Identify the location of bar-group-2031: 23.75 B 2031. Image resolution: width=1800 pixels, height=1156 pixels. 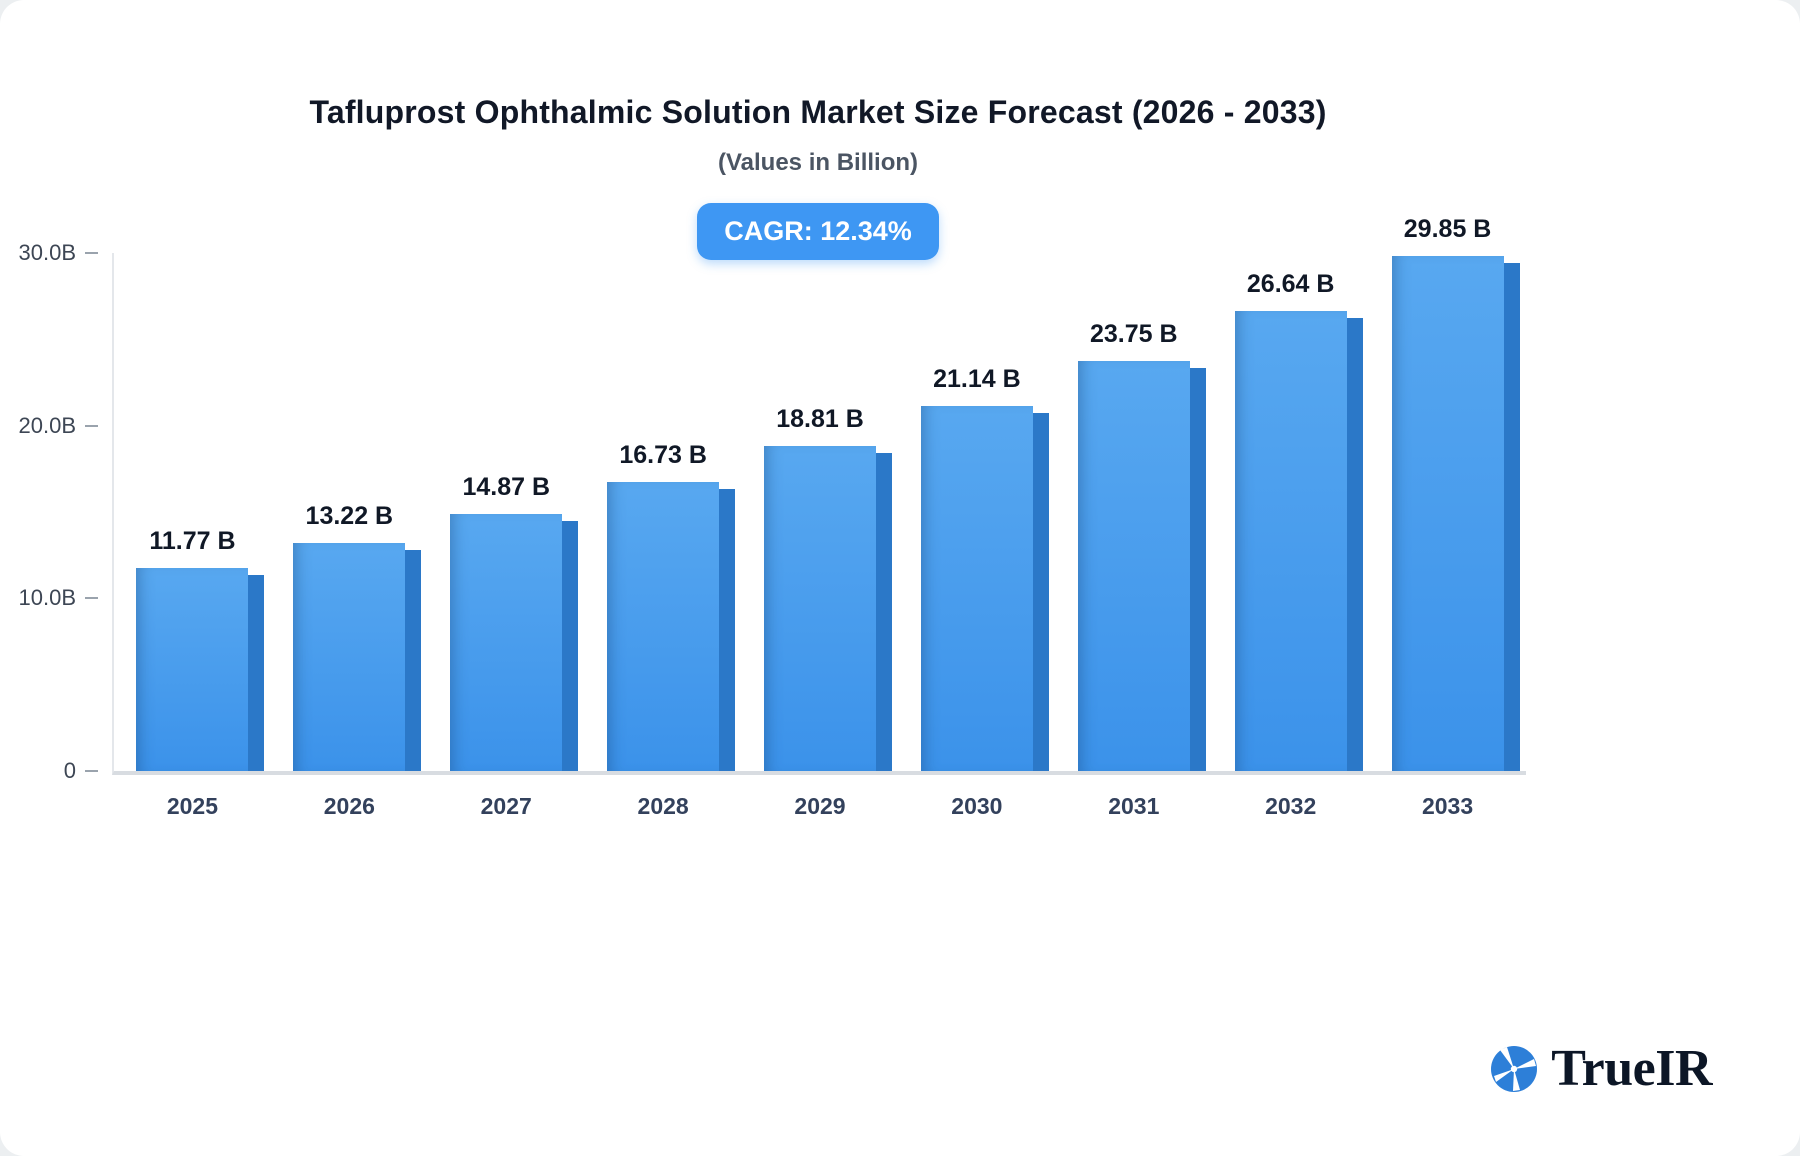
(1133, 536).